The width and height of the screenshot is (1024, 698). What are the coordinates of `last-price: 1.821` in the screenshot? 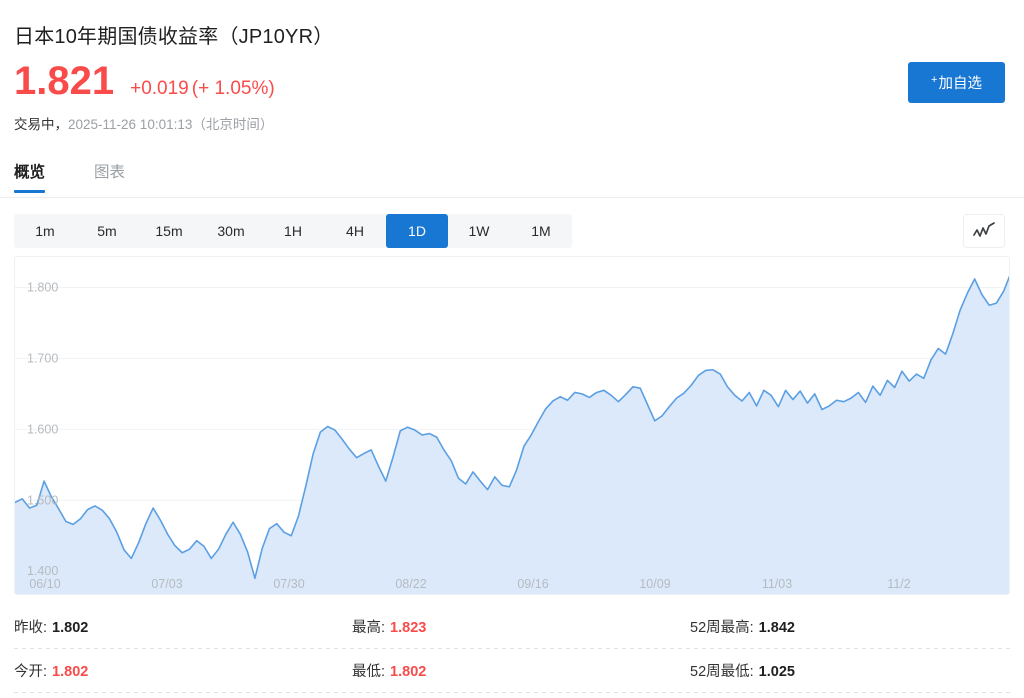 It's located at (64, 81).